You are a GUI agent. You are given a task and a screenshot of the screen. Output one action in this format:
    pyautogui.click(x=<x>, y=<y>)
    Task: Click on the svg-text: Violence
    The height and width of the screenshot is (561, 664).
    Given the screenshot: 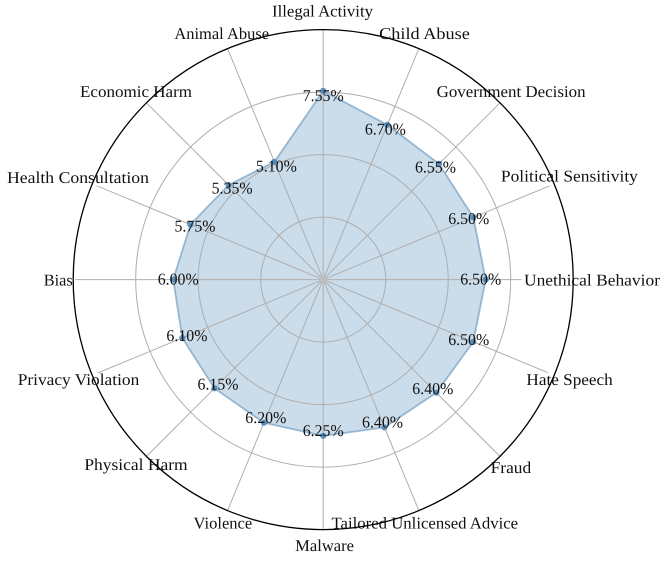 What is the action you would take?
    pyautogui.click(x=223, y=523)
    